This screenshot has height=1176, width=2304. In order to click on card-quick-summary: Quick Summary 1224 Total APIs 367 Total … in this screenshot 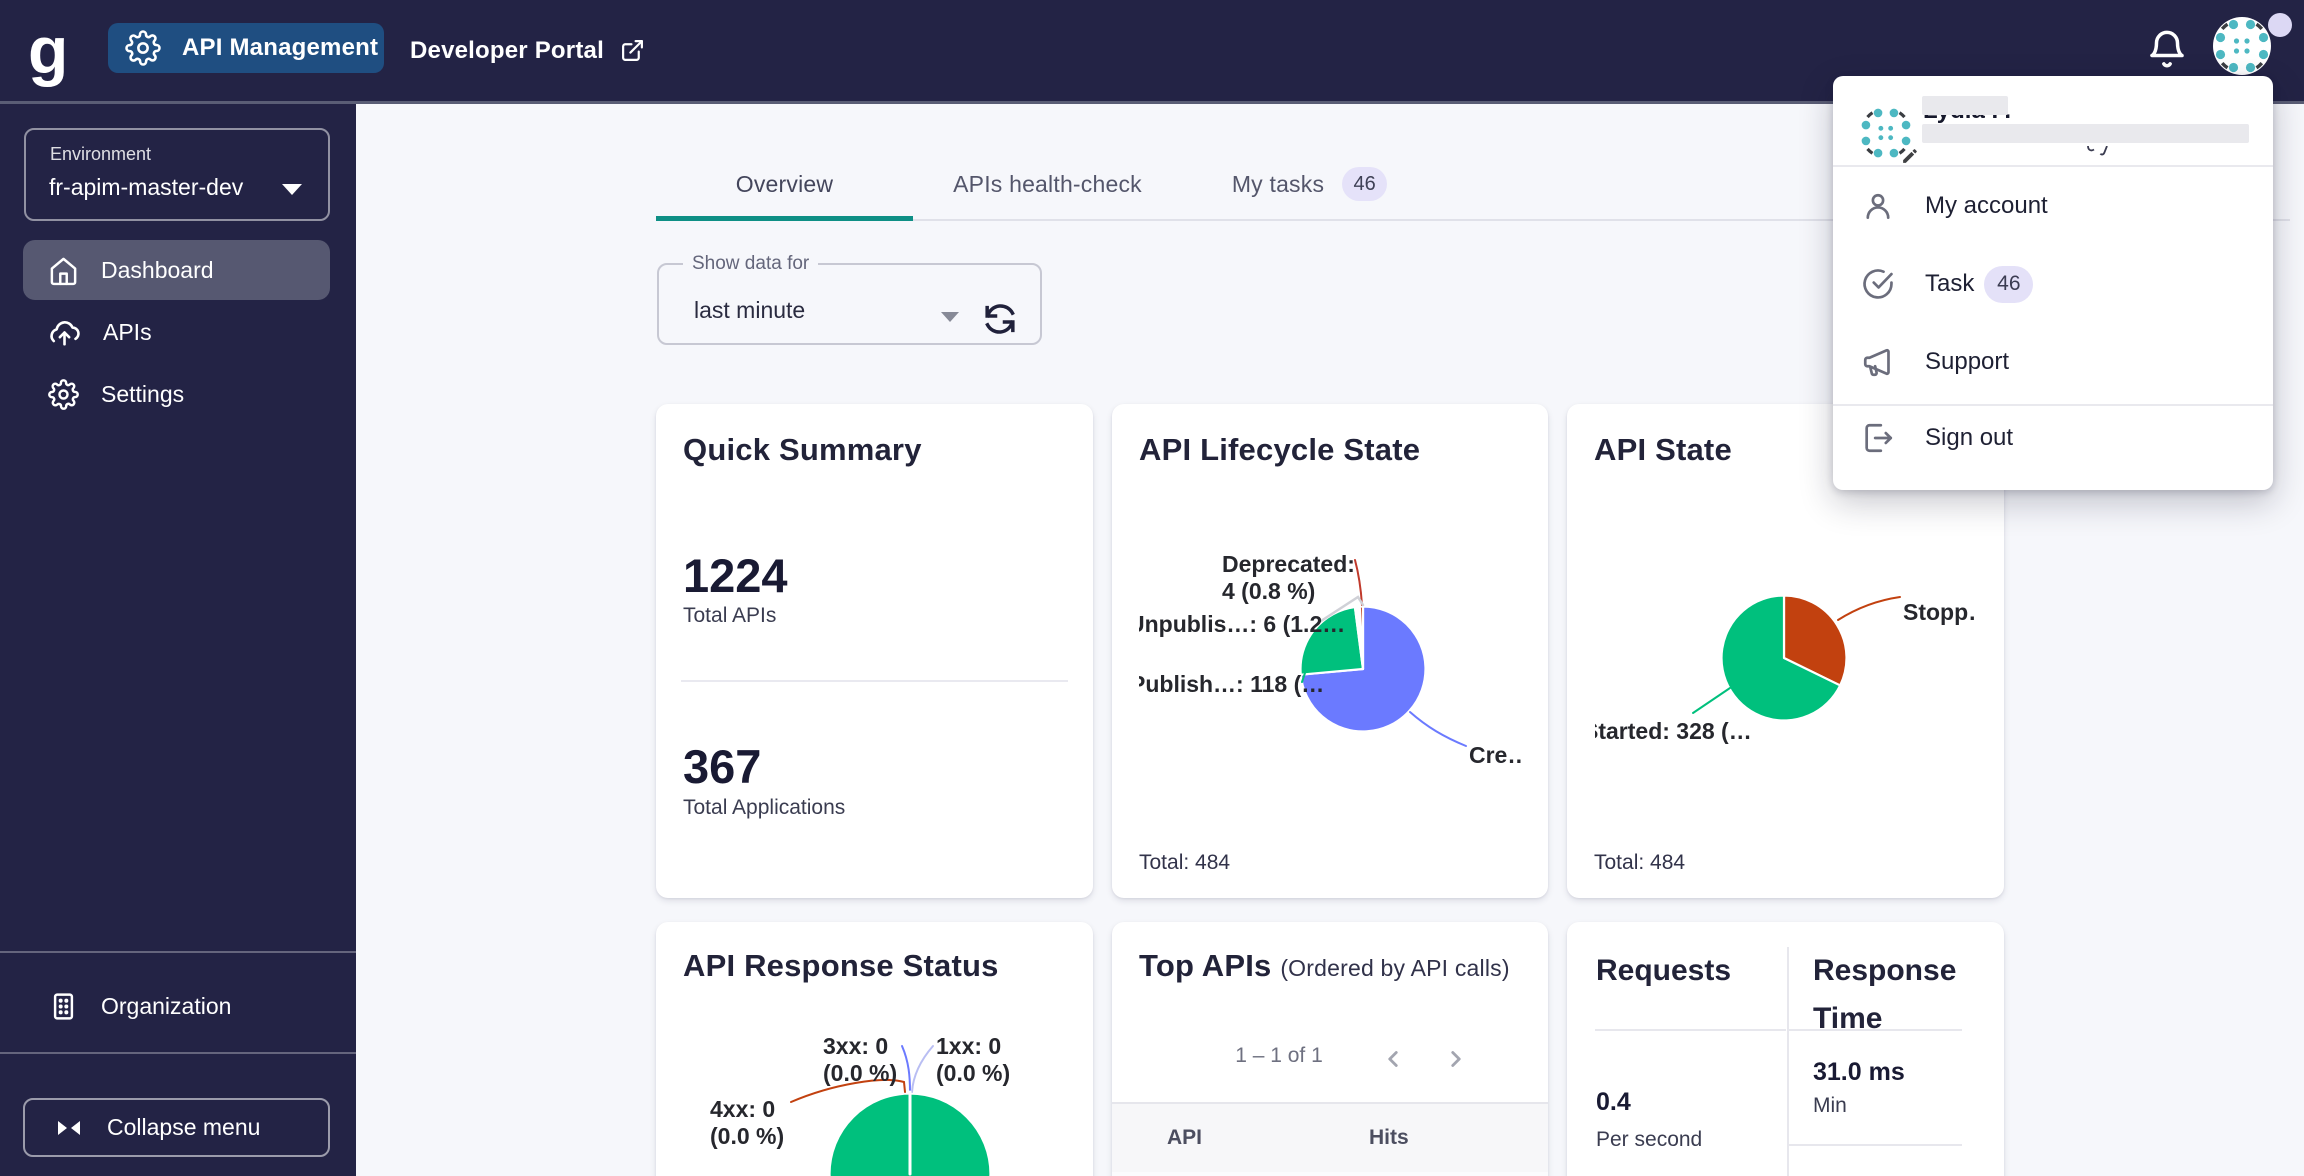, I will do `click(874, 651)`.